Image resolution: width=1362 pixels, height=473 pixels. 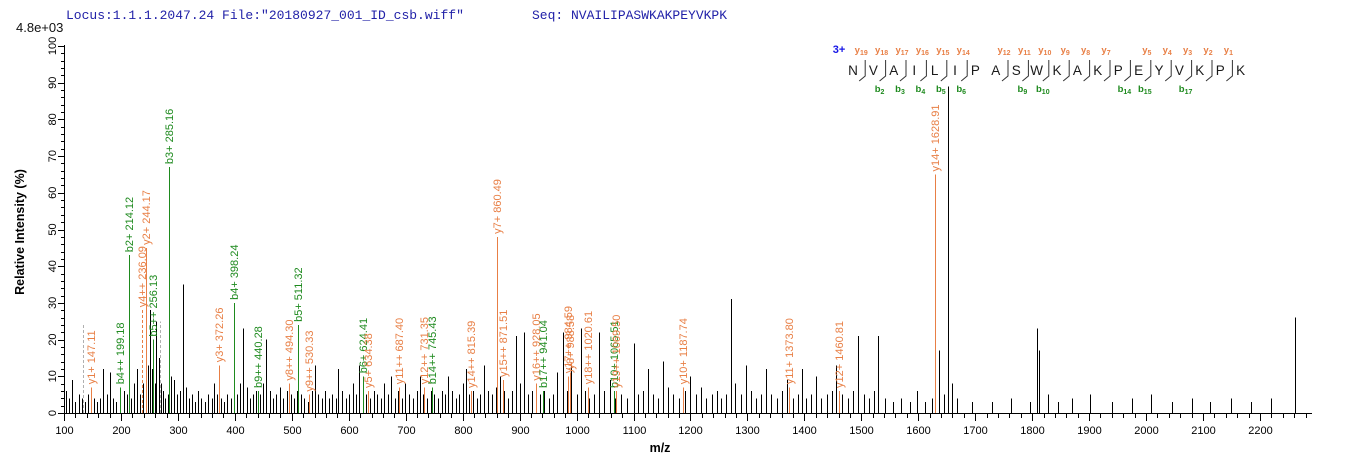 What do you see at coordinates (790, 351) in the screenshot?
I see `fragment-peak-label: y11+ 1373.80` at bounding box center [790, 351].